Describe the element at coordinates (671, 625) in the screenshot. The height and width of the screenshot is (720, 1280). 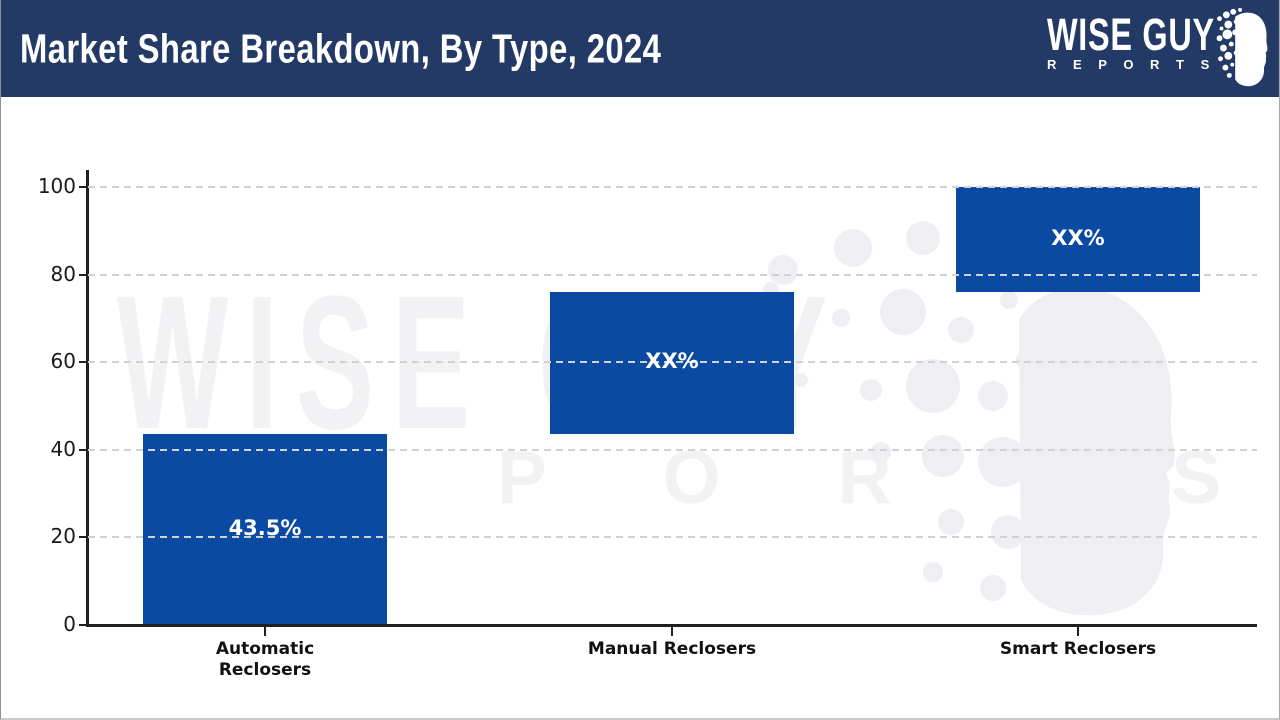
I see `x-axis-spine` at that location.